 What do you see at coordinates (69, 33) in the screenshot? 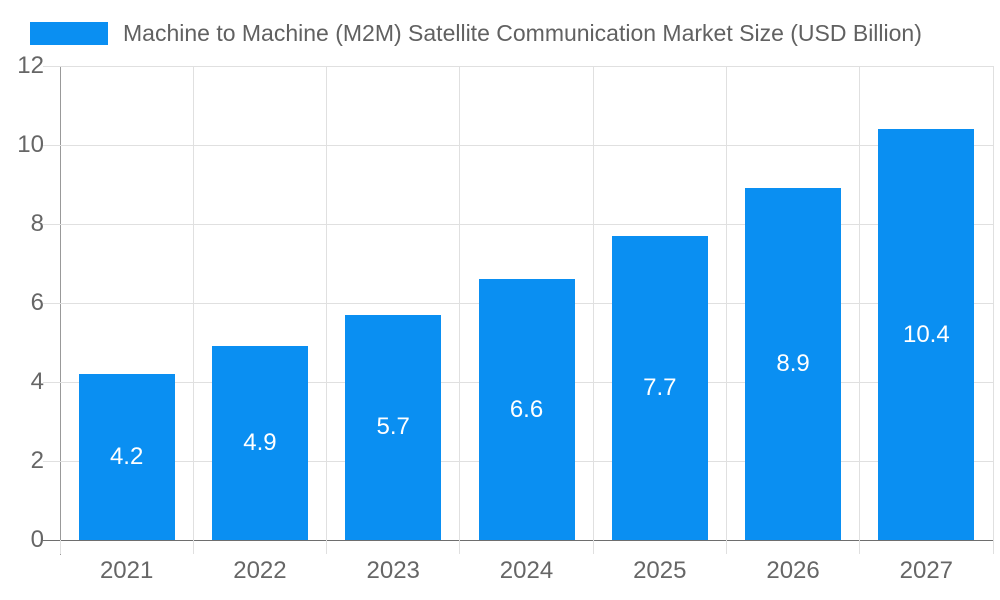
I see `legend-swatch` at bounding box center [69, 33].